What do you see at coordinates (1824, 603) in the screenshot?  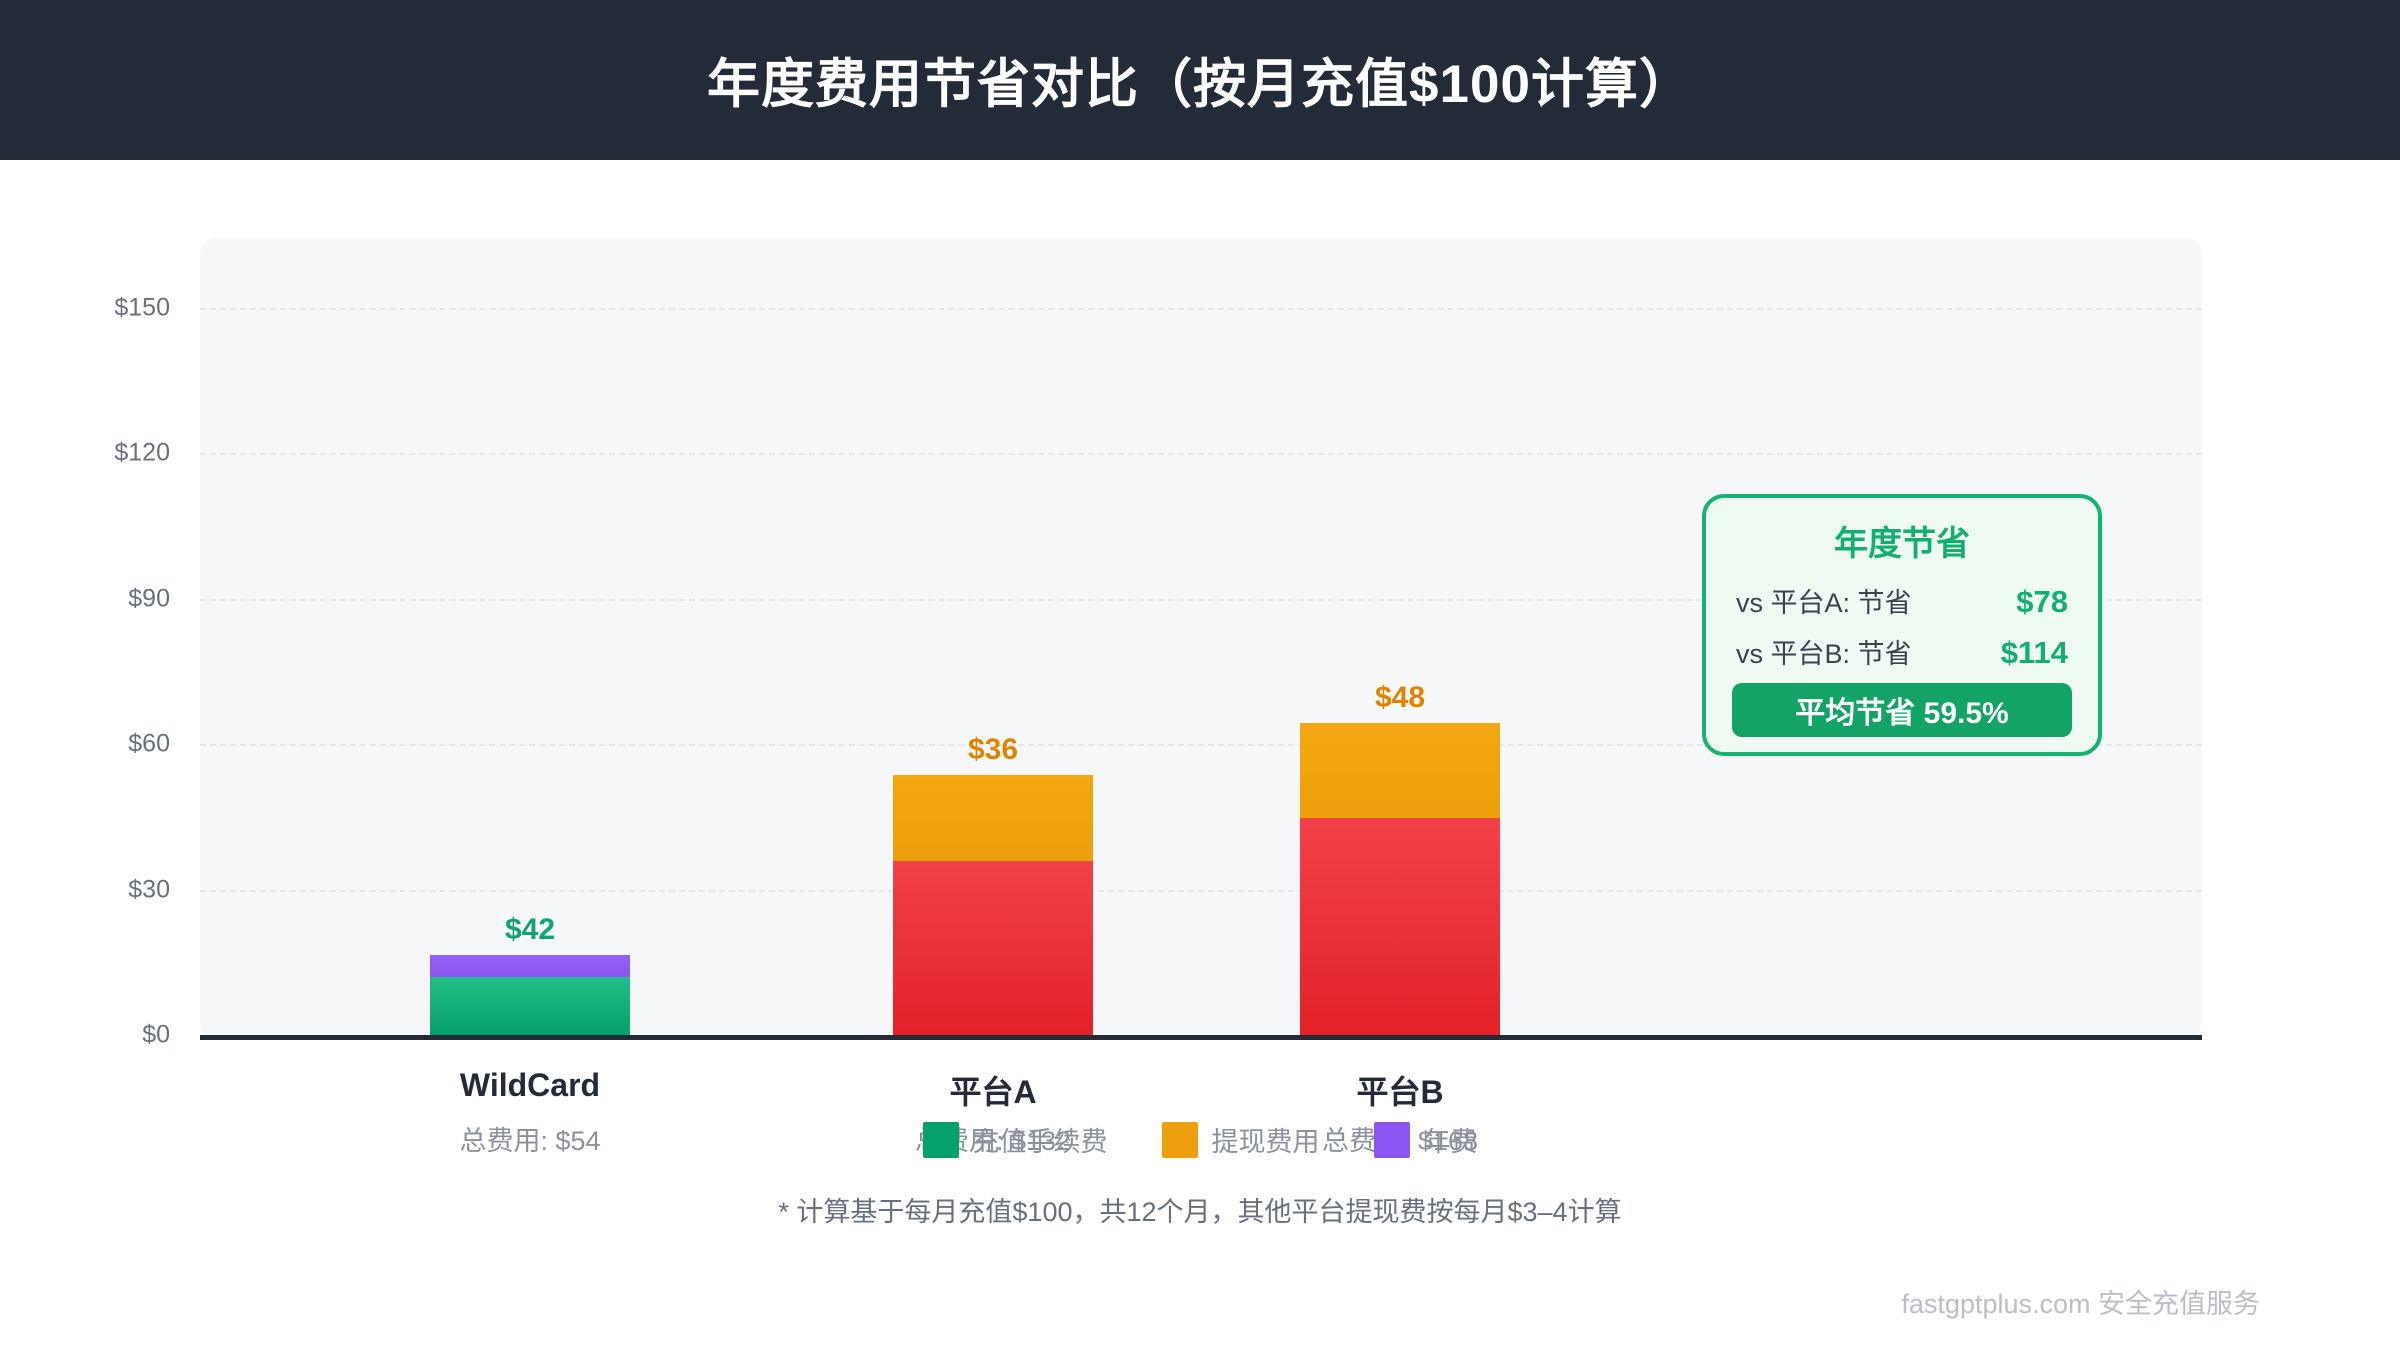 I see `savings-row-label: vs 平台A: 节省` at bounding box center [1824, 603].